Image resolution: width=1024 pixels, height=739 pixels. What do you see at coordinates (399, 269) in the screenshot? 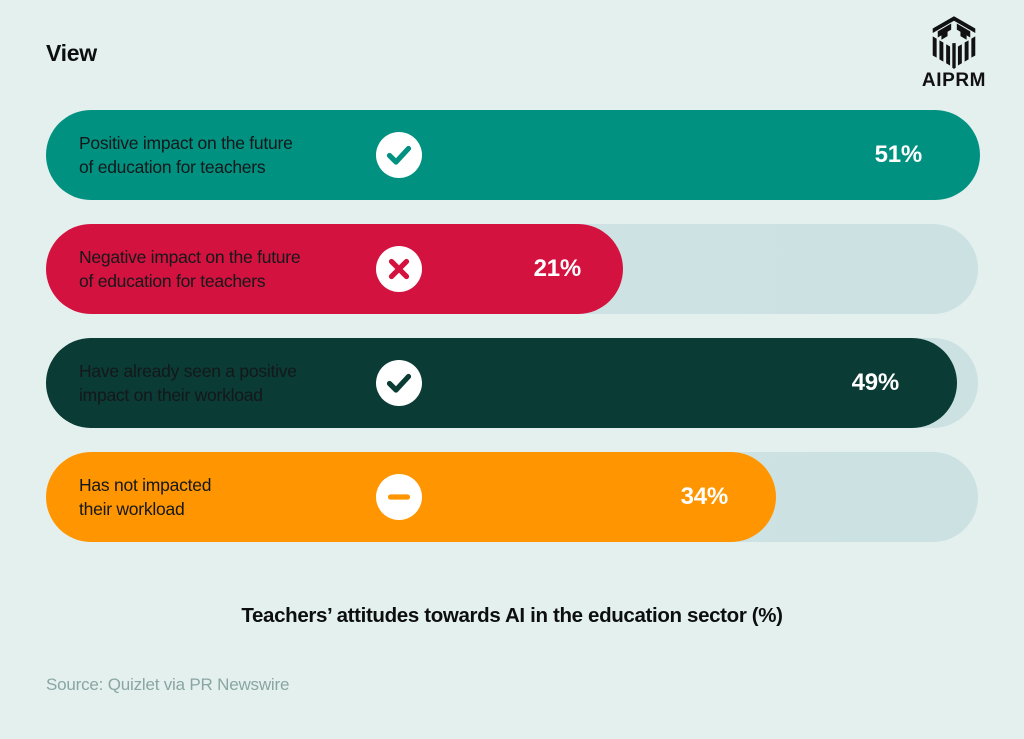
I see `cross-circle-icon` at bounding box center [399, 269].